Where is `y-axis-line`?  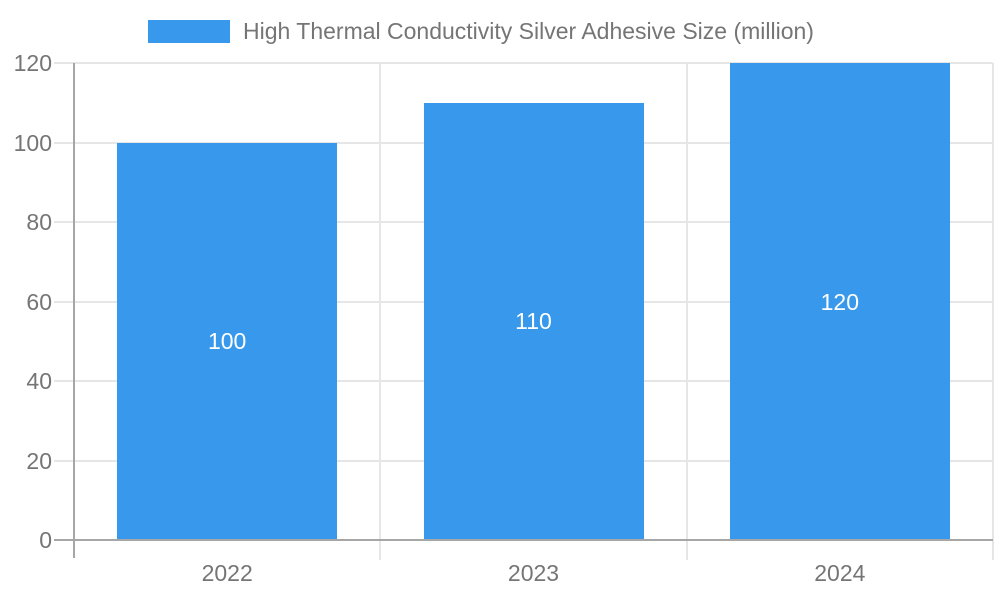 y-axis-line is located at coordinates (74, 310).